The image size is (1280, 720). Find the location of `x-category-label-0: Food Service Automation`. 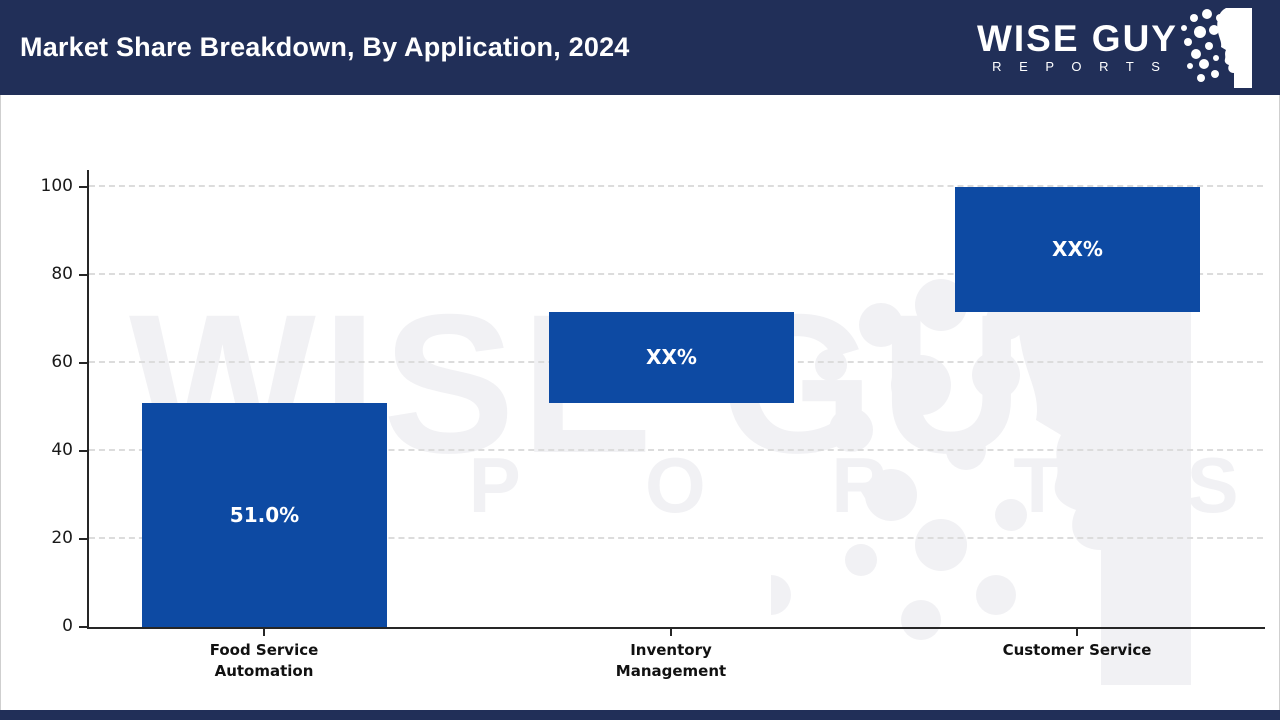

x-category-label-0: Food Service Automation is located at coordinates (264, 660).